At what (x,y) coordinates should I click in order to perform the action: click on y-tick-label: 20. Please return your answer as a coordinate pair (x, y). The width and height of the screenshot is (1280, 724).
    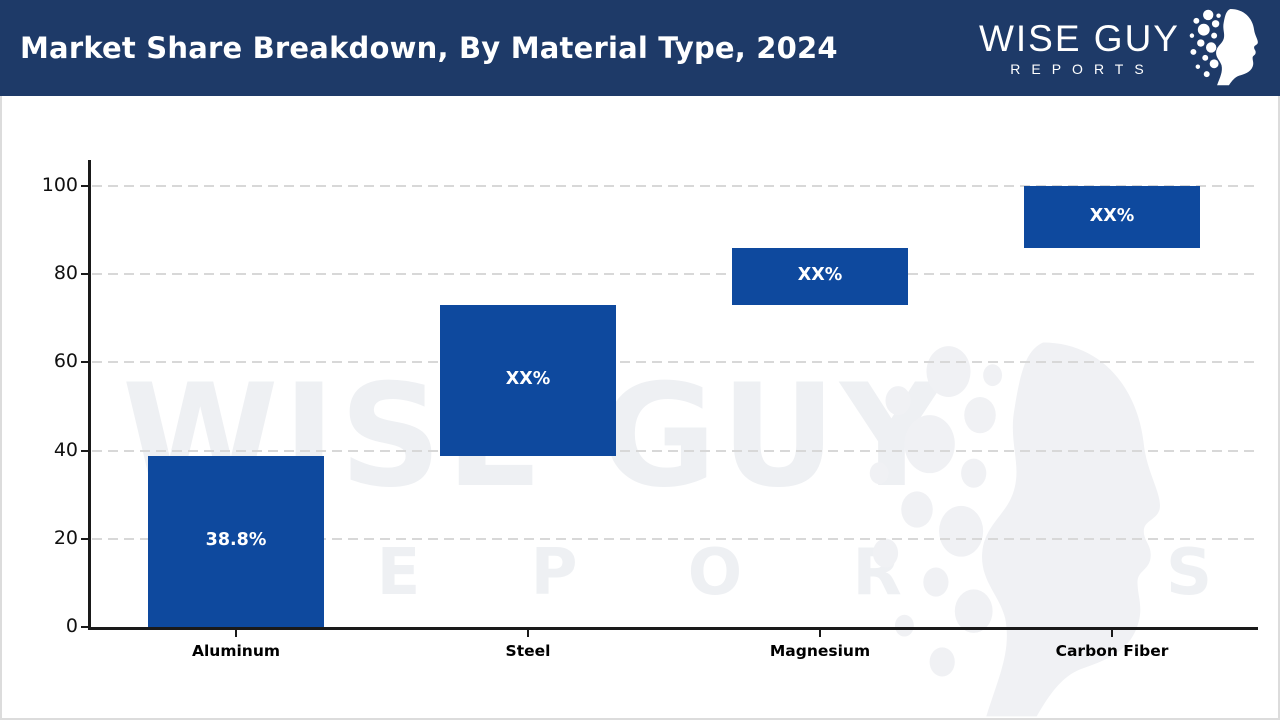
    Looking at the image, I should click on (65, 537).